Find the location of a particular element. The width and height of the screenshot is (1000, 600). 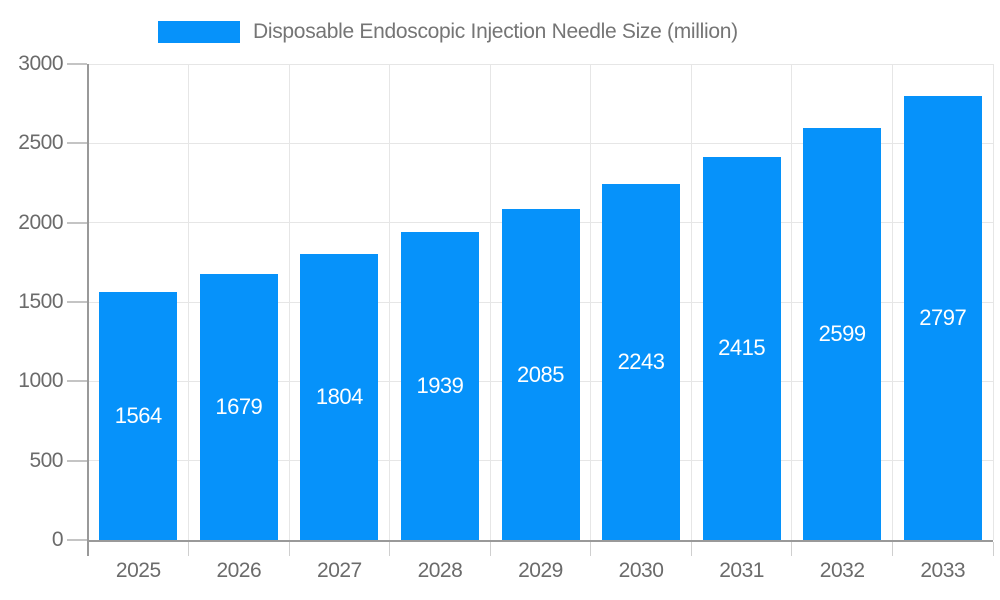

x-tick-label: 2029 is located at coordinates (540, 570).